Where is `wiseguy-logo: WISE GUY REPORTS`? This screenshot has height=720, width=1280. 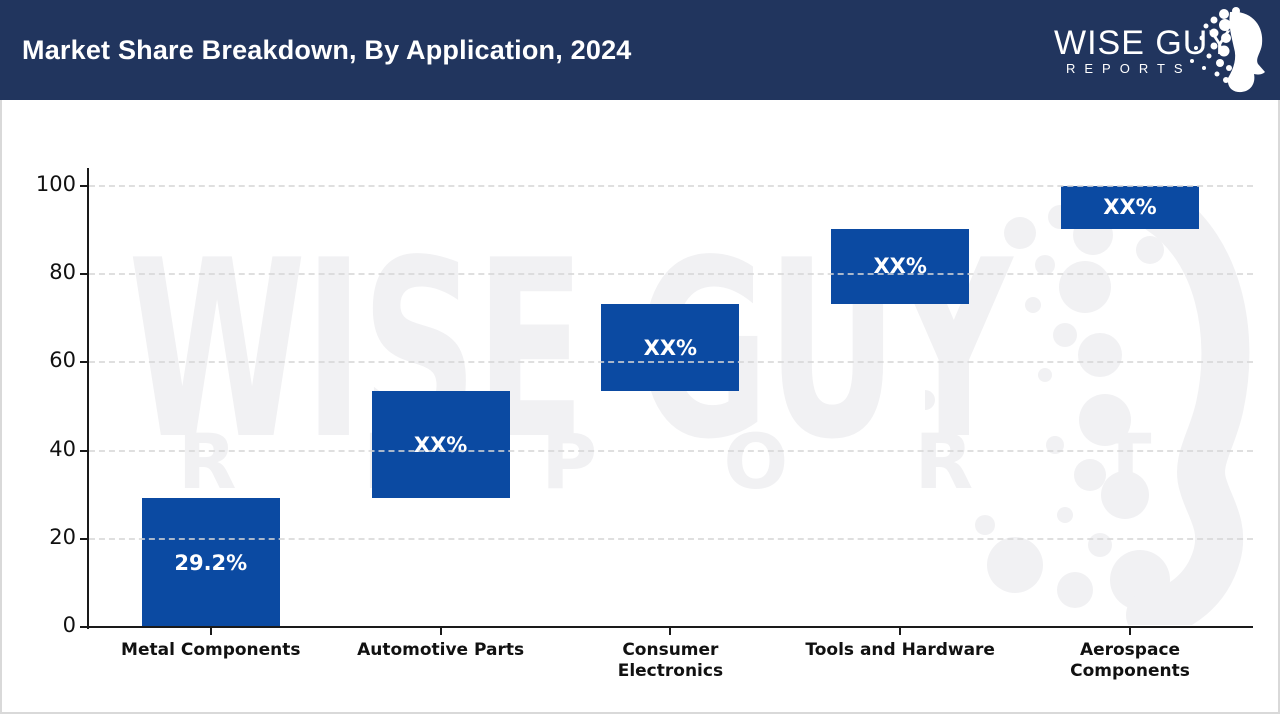
wiseguy-logo: WISE GUY REPORTS is located at coordinates (1147, 50).